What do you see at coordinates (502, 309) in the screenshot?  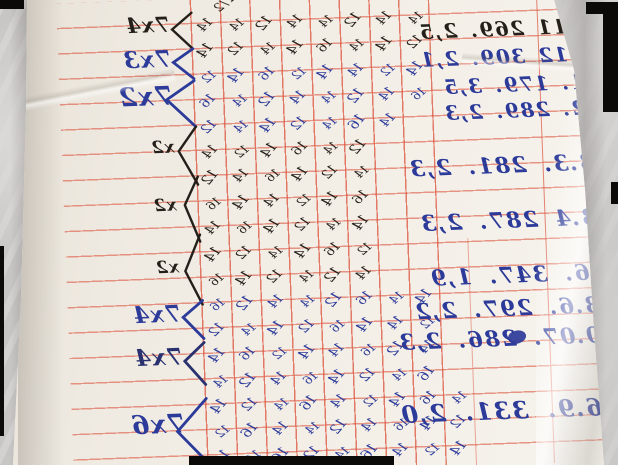 I see `log-number: 297.` at bounding box center [502, 309].